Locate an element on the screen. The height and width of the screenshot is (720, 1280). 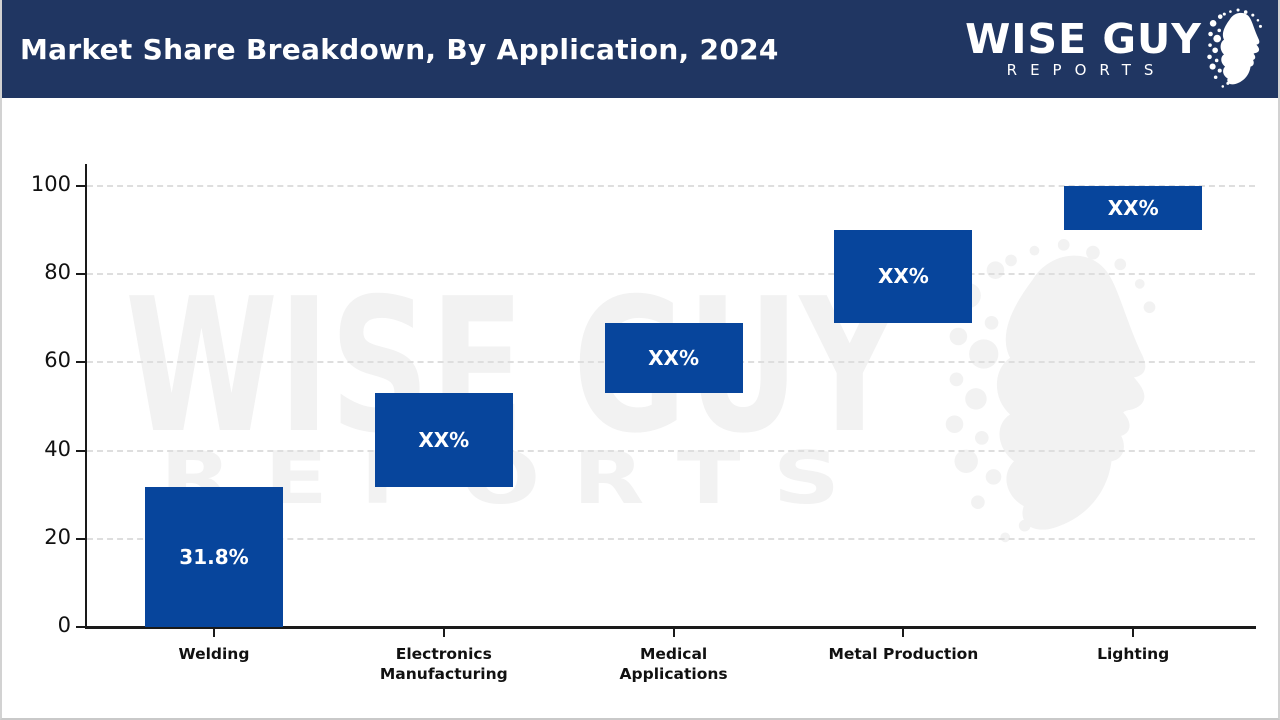
x-category-label-line: Welding is located at coordinates (214, 654).